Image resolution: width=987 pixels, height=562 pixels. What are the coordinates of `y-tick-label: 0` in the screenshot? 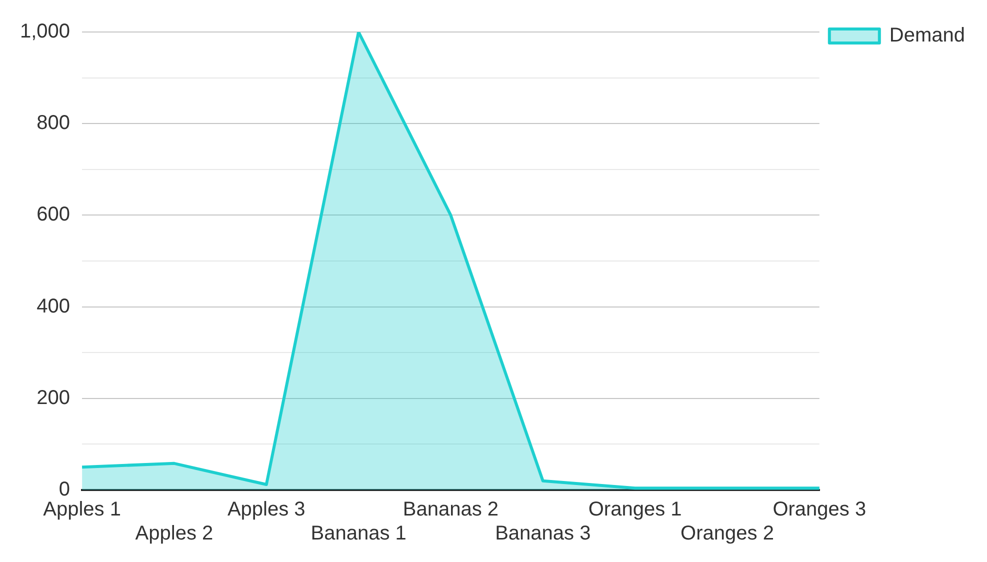 It's located at (64, 489).